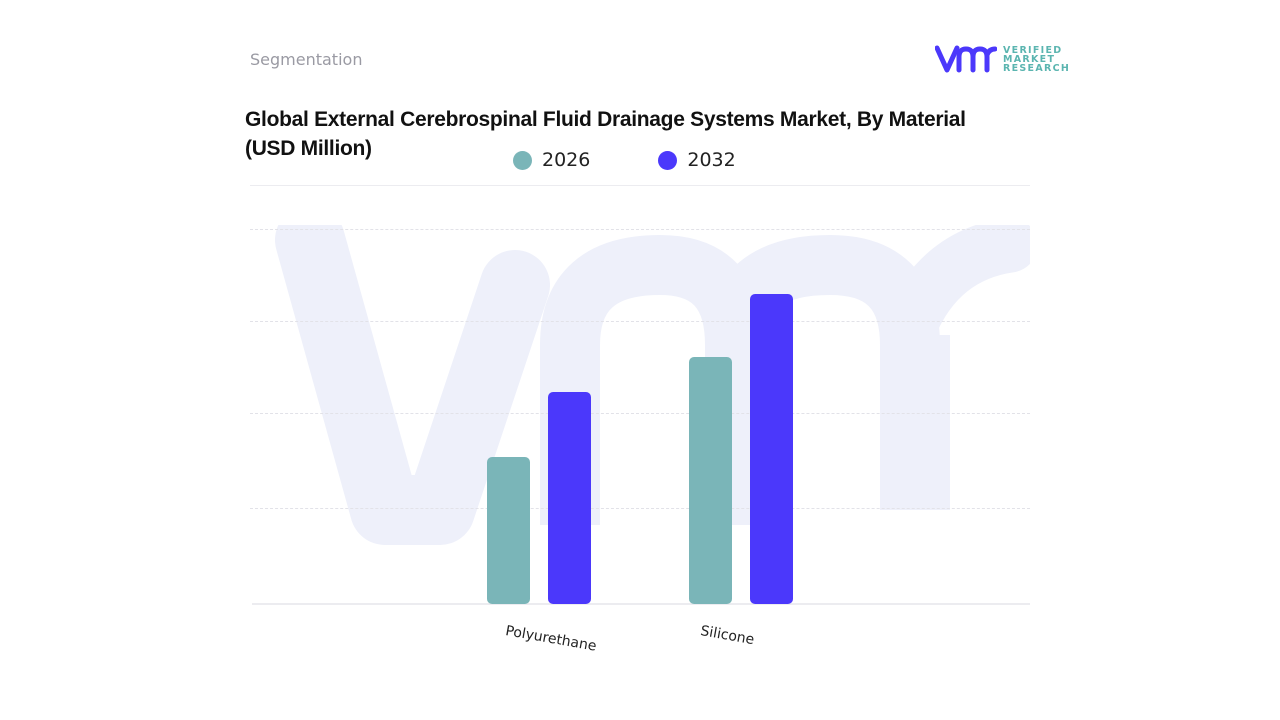 This screenshot has width=1280, height=720. I want to click on chart-top-border, so click(640, 185).